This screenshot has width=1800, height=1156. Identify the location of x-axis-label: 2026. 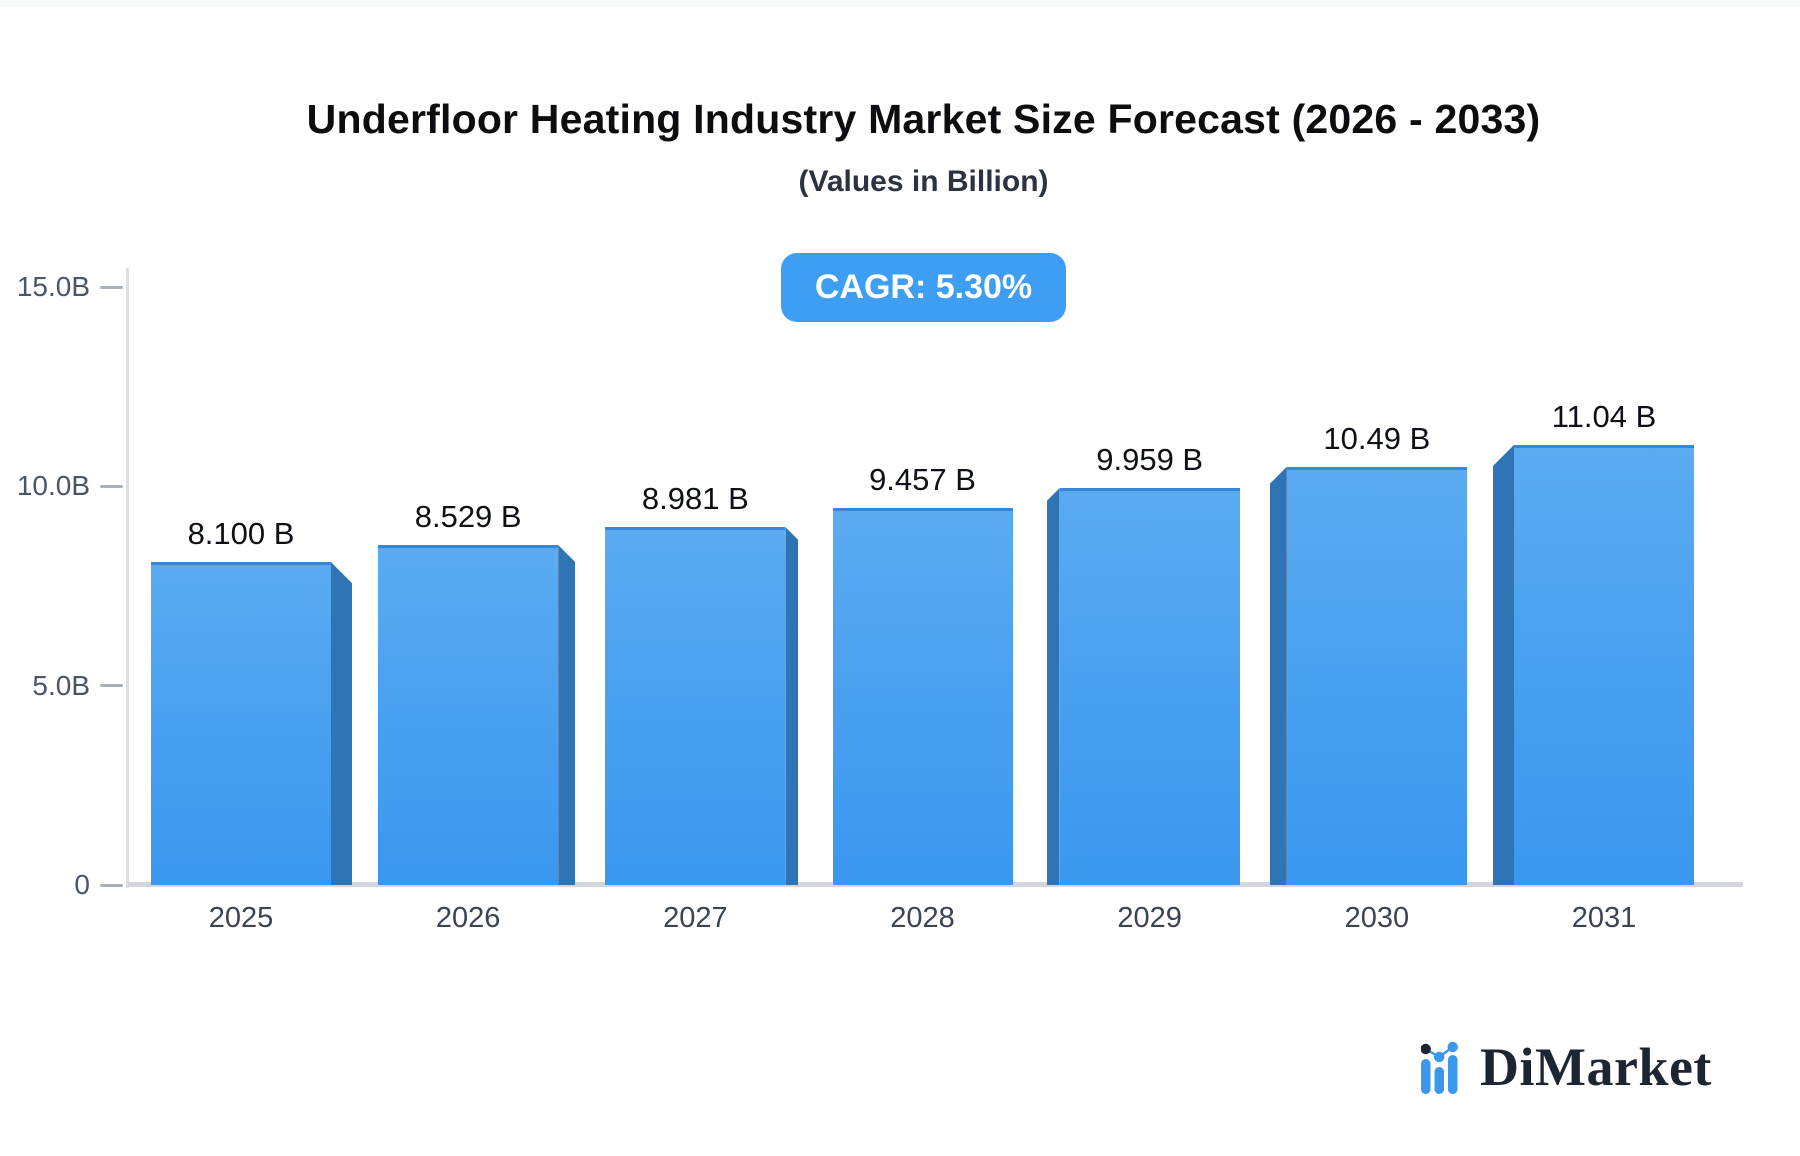
(468, 918).